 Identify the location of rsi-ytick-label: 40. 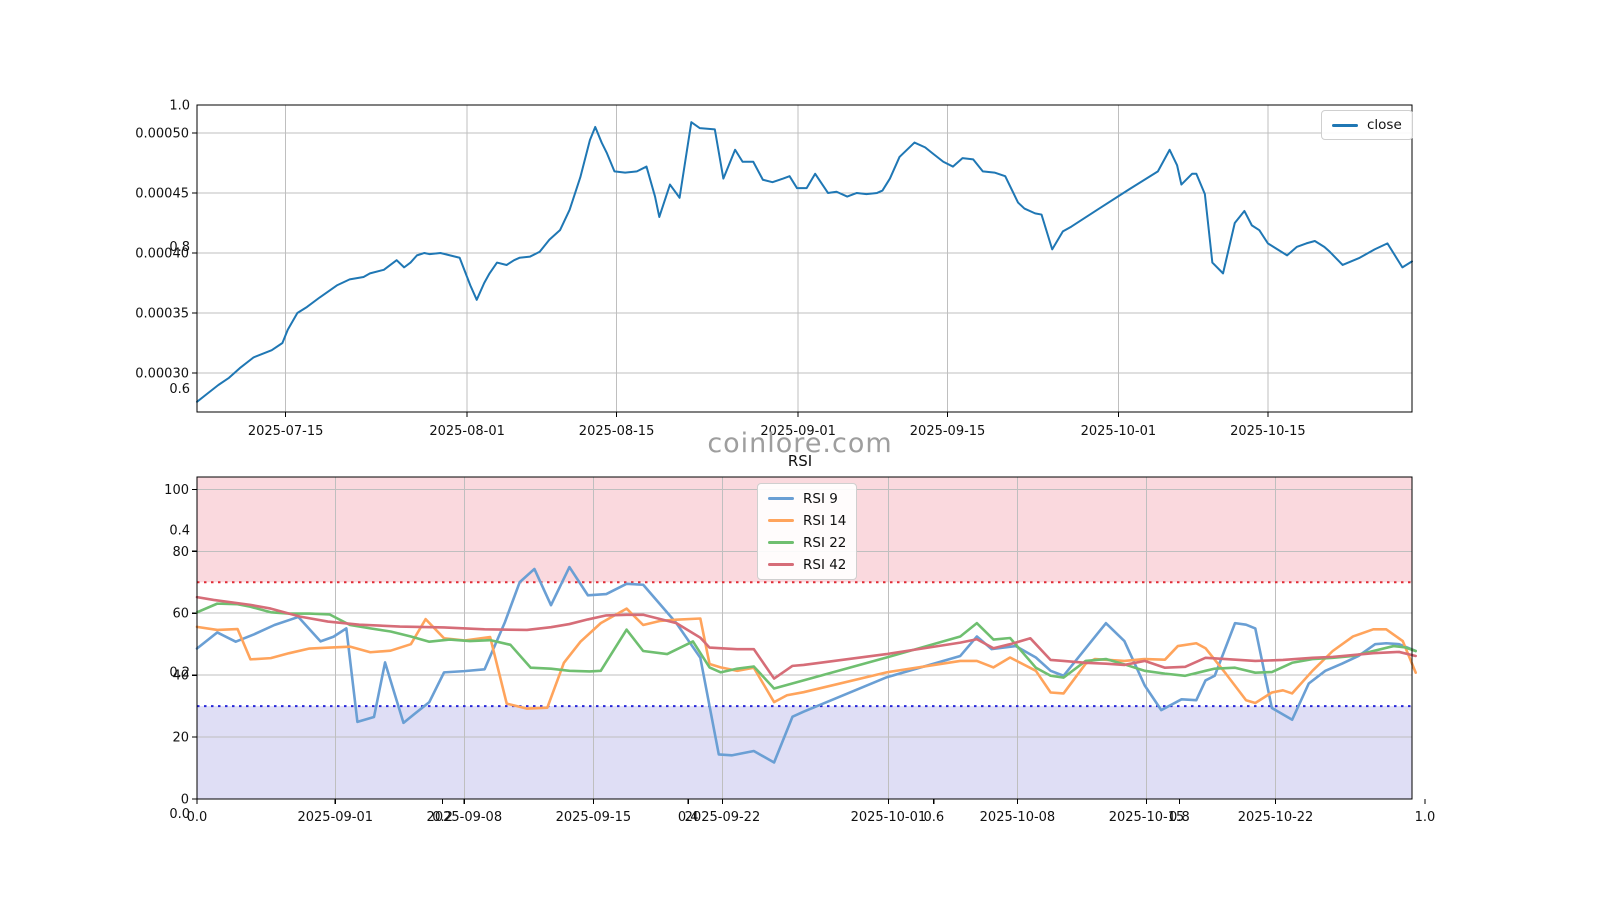
(180, 676).